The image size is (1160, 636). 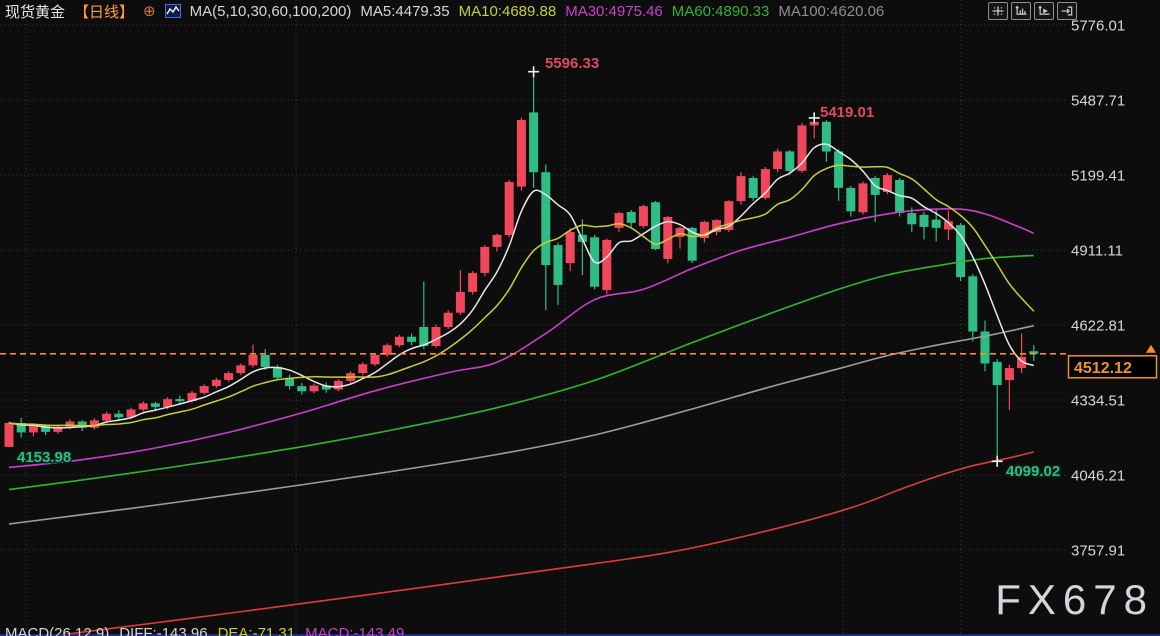 What do you see at coordinates (1067, 11) in the screenshot?
I see `exit-fullscreen-icon` at bounding box center [1067, 11].